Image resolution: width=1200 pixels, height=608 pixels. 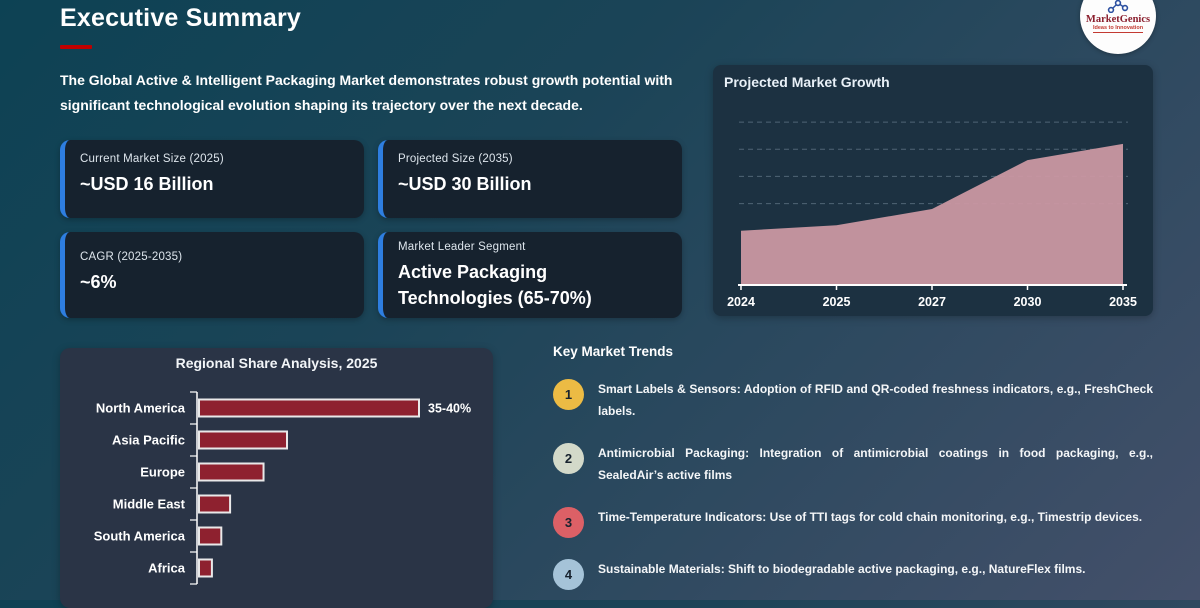 What do you see at coordinates (131, 257) in the screenshot?
I see `stat-card-label: CAGR (2025-2035)` at bounding box center [131, 257].